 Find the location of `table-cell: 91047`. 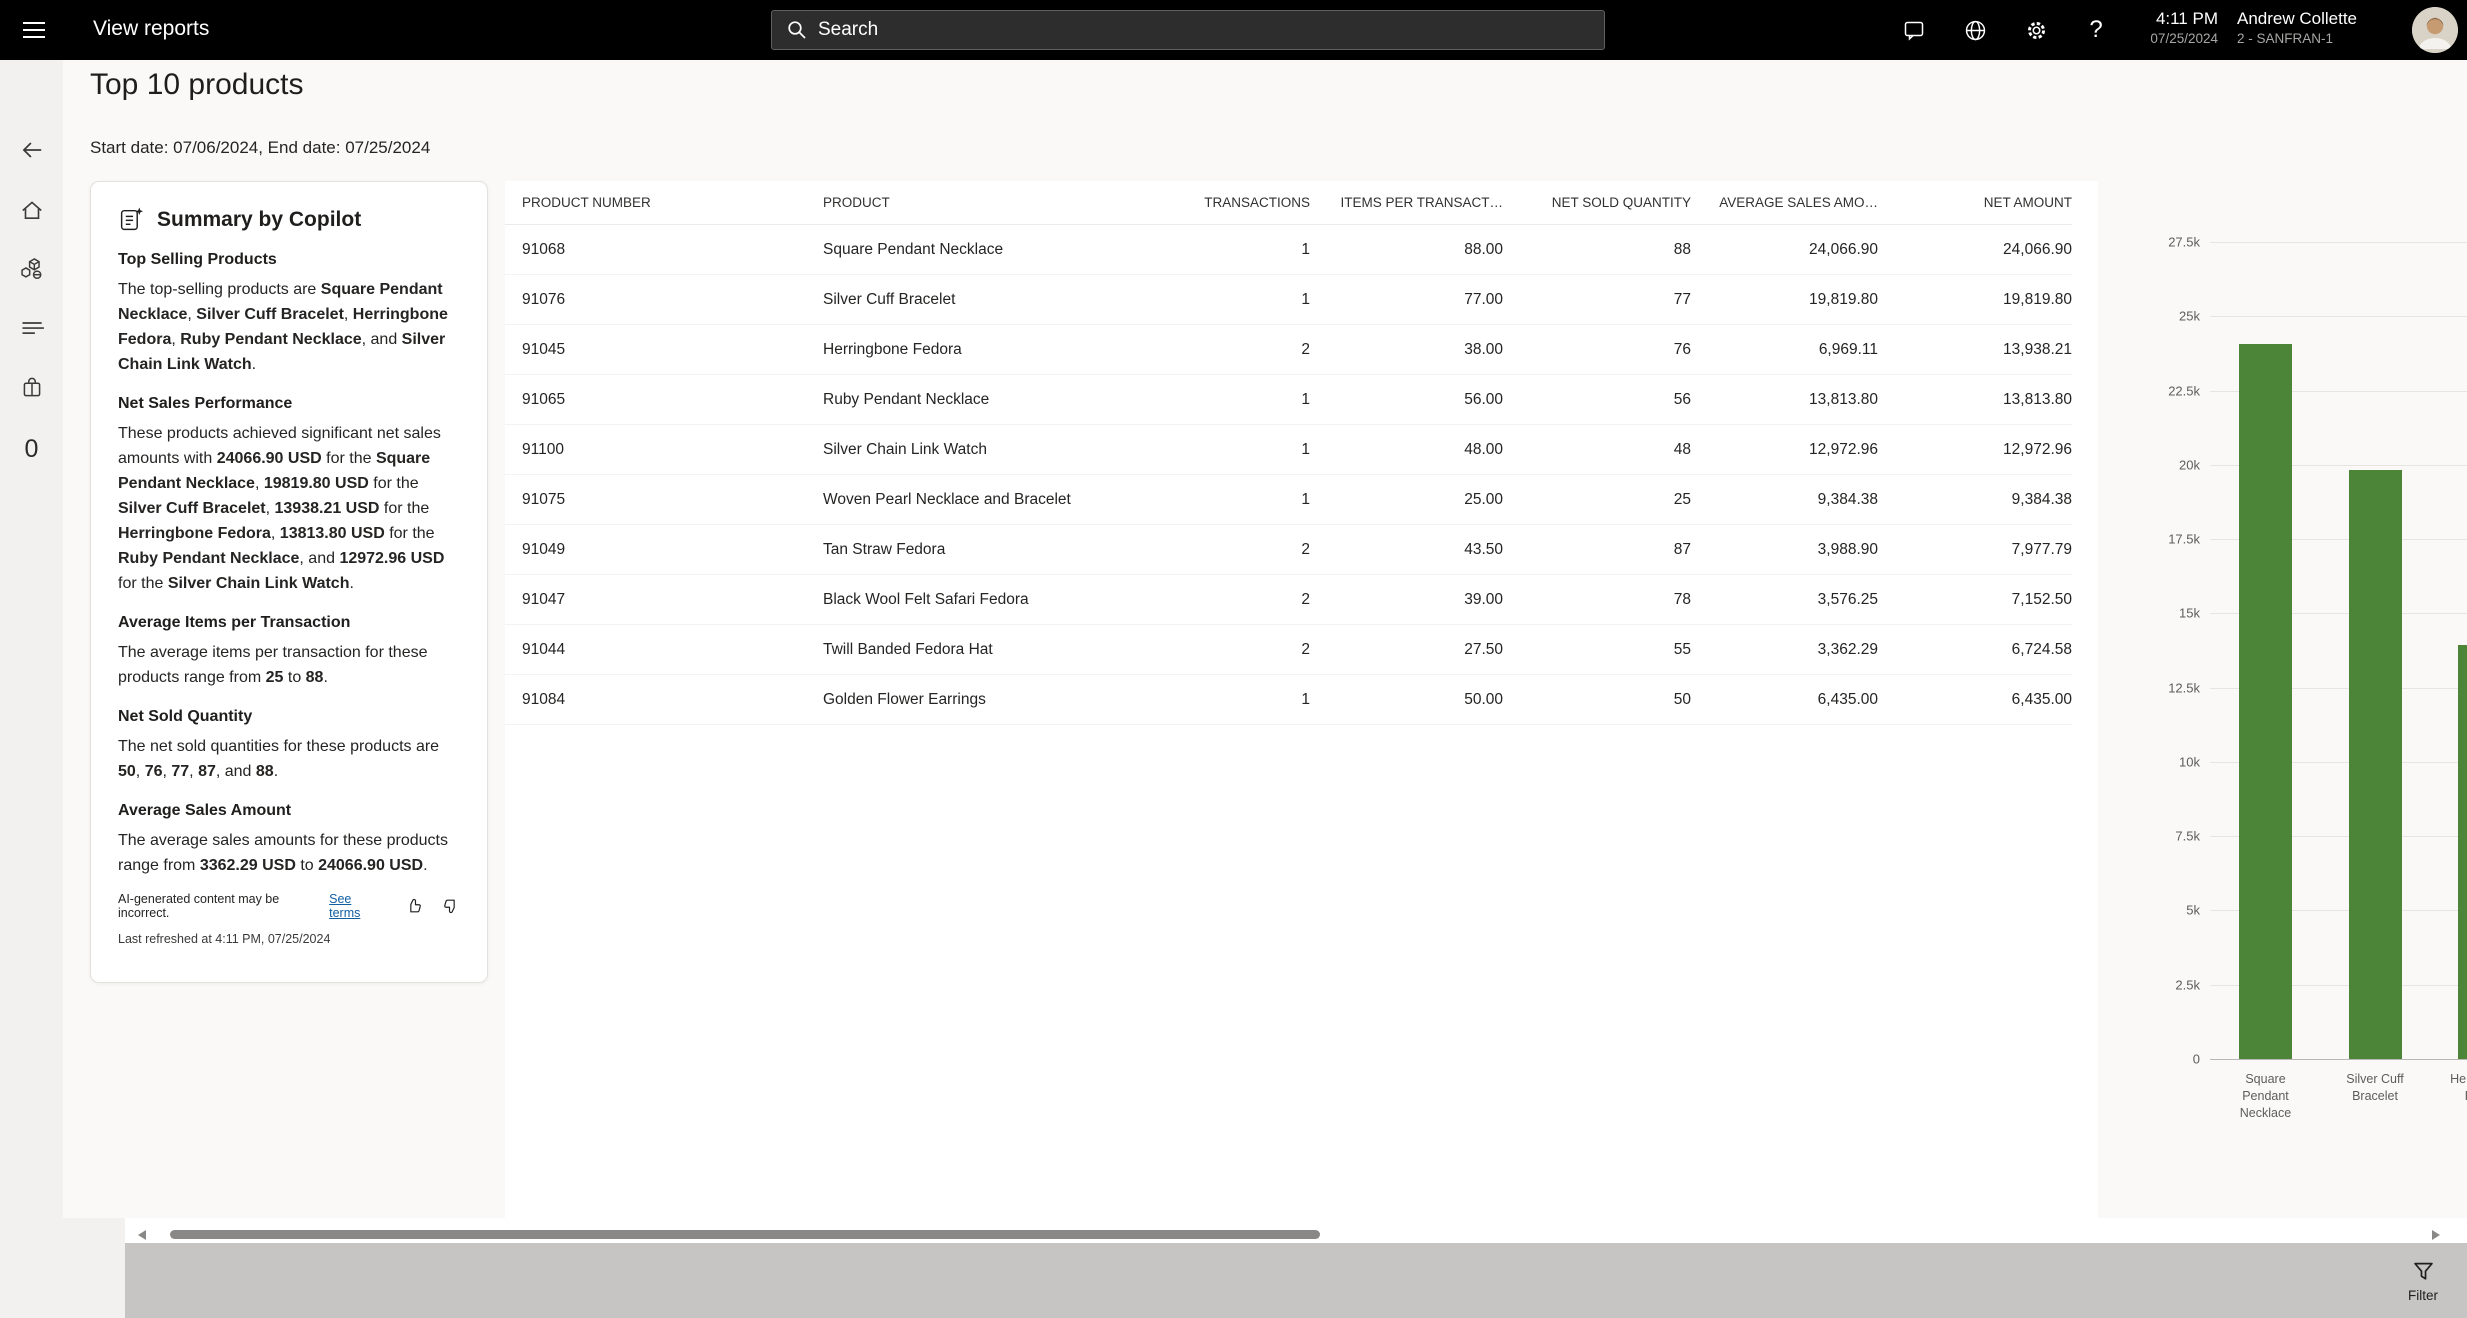

table-cell: 91047 is located at coordinates (544, 599).